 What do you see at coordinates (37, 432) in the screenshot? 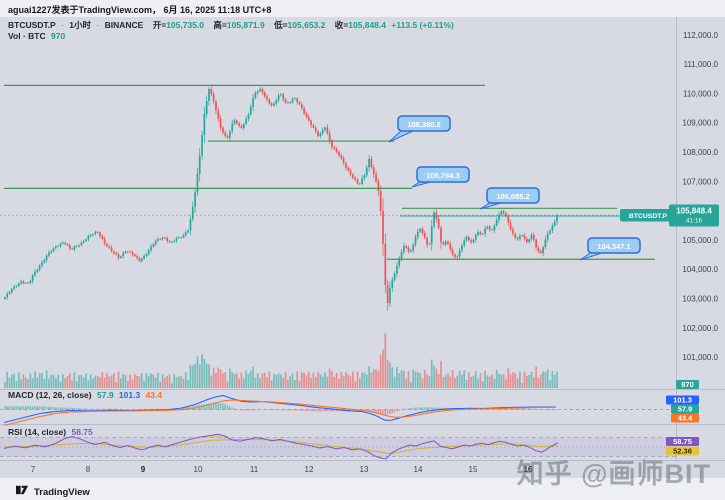
I see `rsi-title: RSI (14, close)` at bounding box center [37, 432].